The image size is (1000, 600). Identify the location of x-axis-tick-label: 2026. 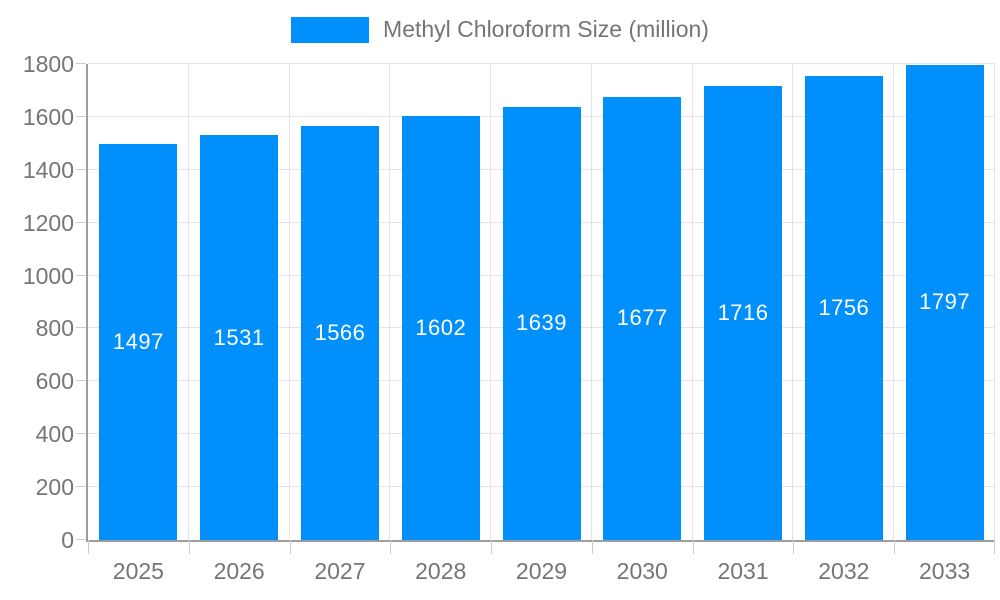
(239, 571).